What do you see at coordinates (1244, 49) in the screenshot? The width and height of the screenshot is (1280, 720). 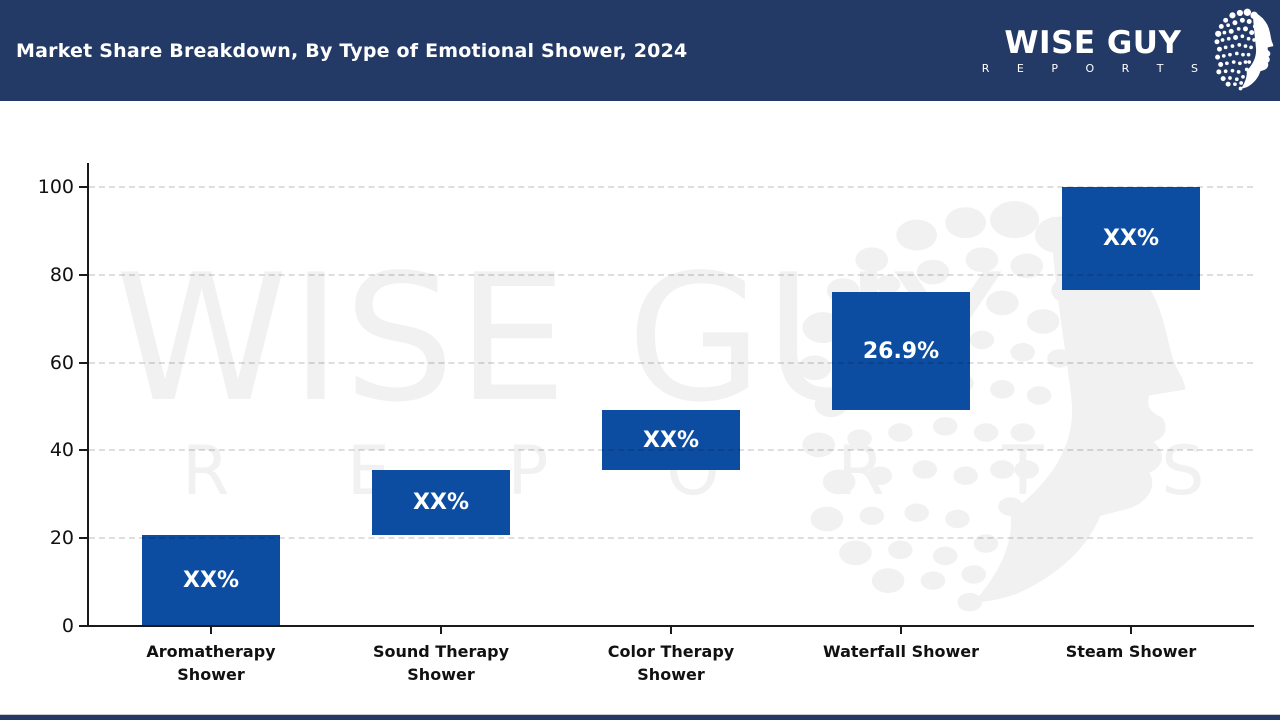 I see `logo-face-icon` at bounding box center [1244, 49].